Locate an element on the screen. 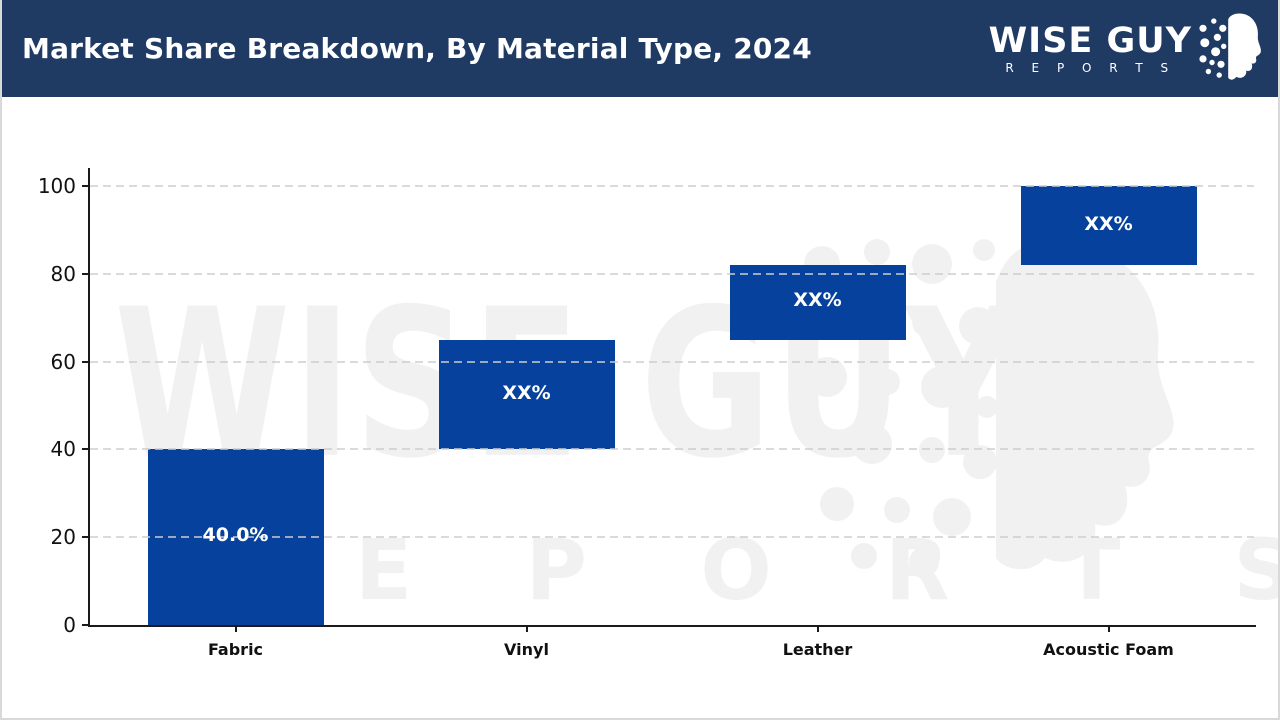 The width and height of the screenshot is (1280, 720). logo-wordmark: WISE GUY is located at coordinates (1090, 40).